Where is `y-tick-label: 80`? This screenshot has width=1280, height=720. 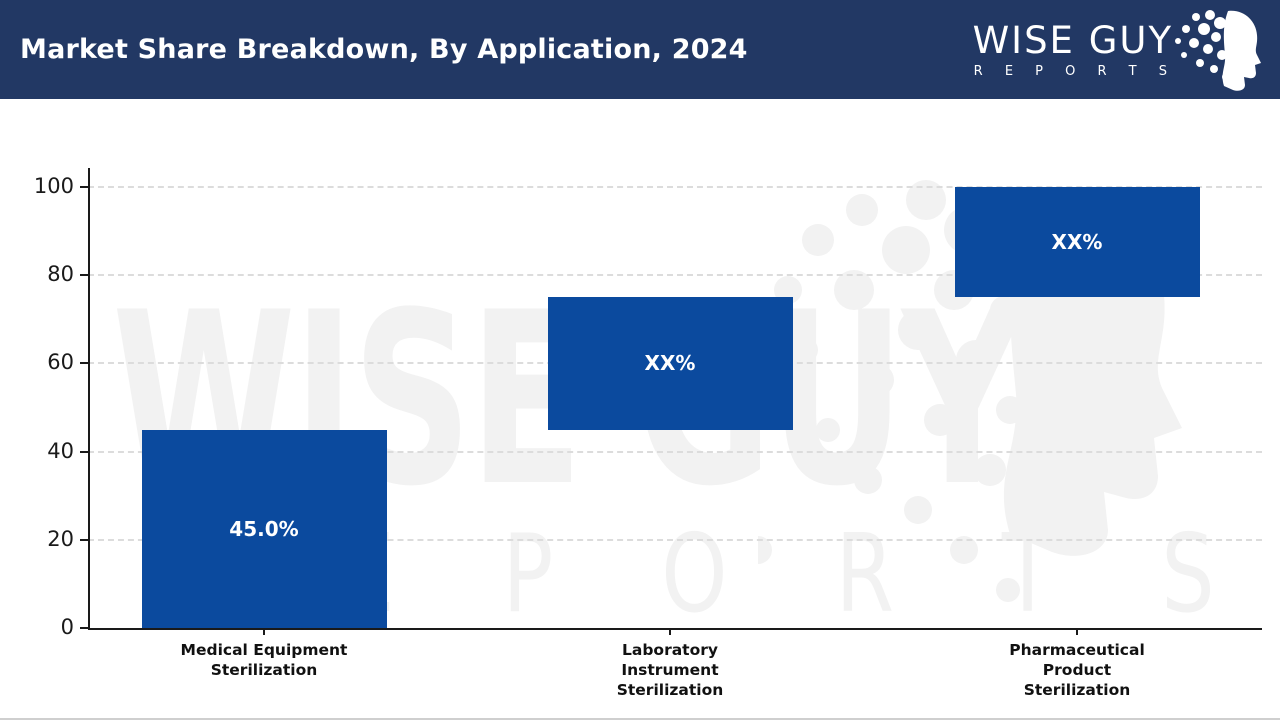 y-tick-label: 80 is located at coordinates (60, 274).